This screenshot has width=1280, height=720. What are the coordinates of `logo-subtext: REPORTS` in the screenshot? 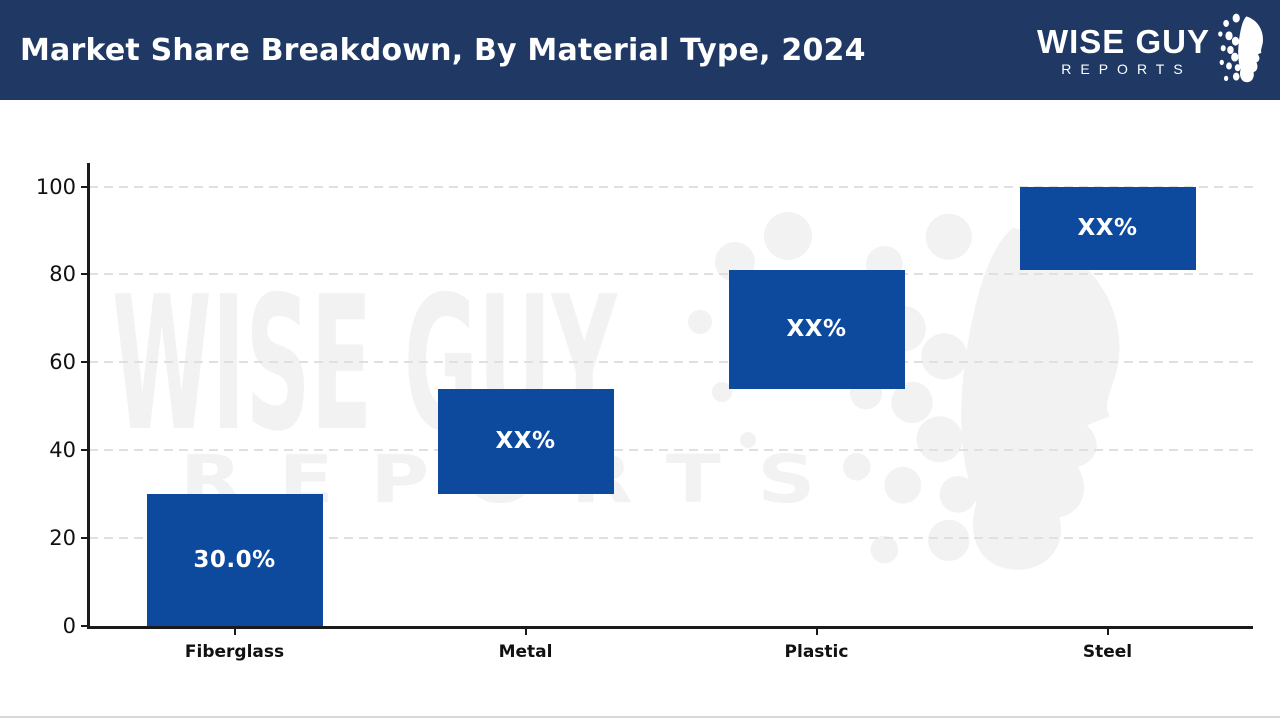 It's located at (1126, 68).